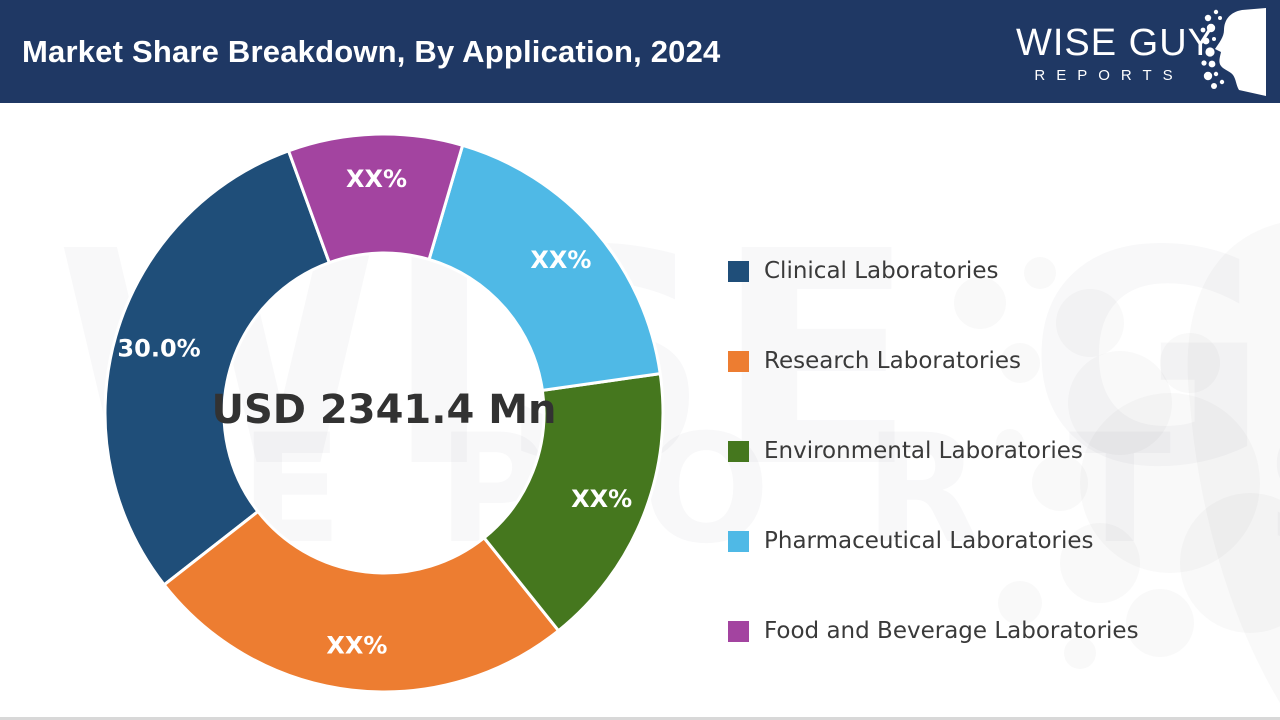 The width and height of the screenshot is (1280, 720). I want to click on legend-item-food-beverage: Food and Beverage Laboratories, so click(933, 631).